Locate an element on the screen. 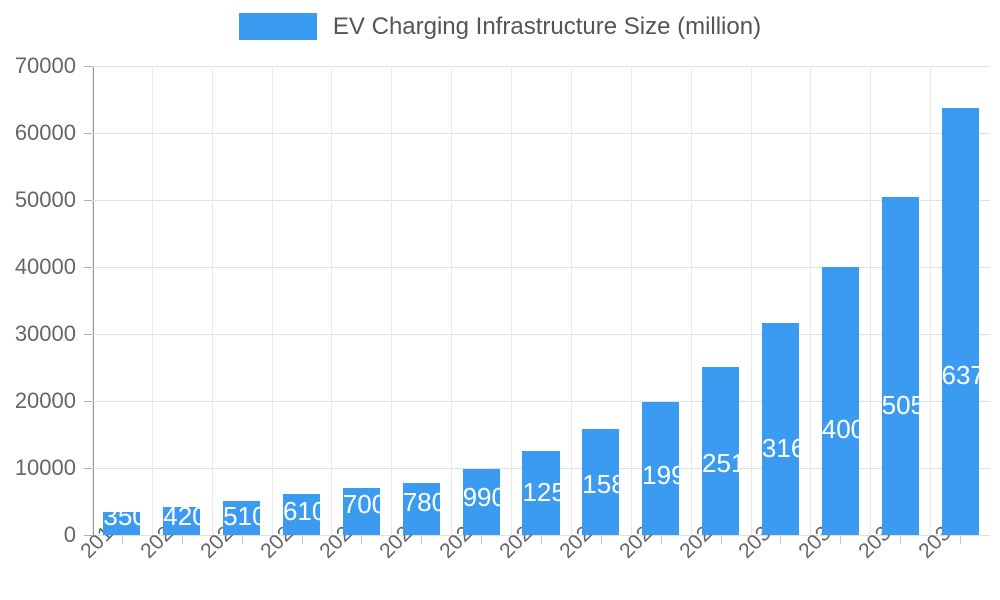 The image size is (1000, 600). legend-color-swatch is located at coordinates (277, 26).